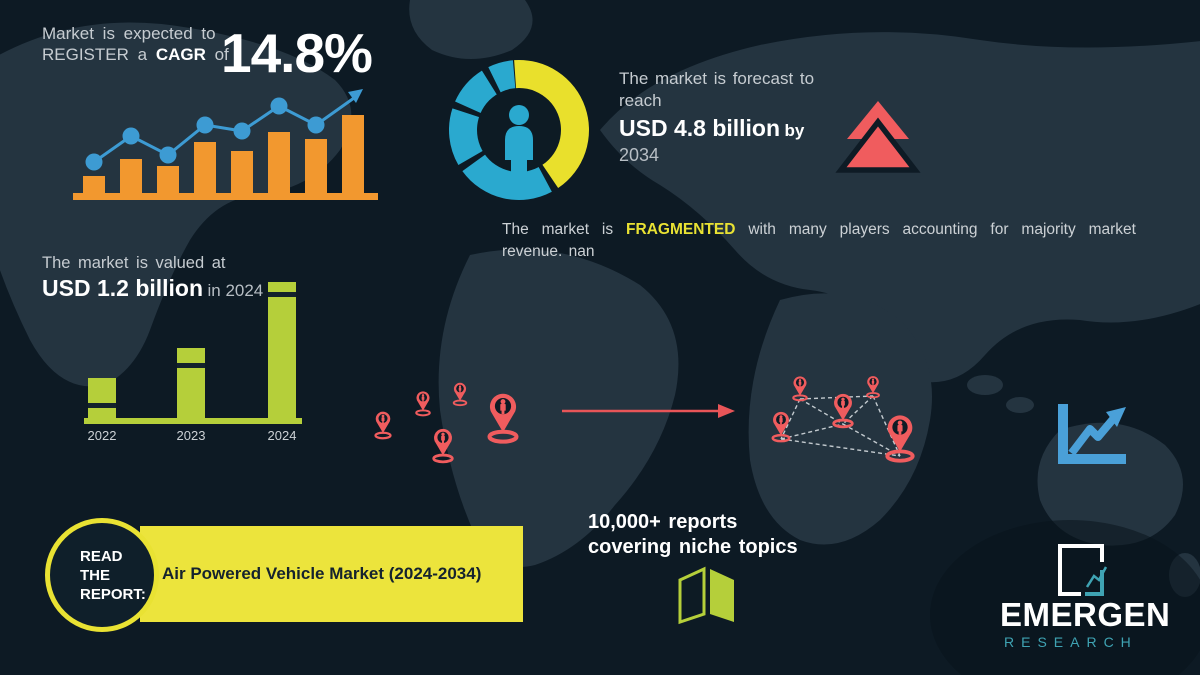 The height and width of the screenshot is (675, 1200). Describe the element at coordinates (95, 575) in the screenshot. I see `read-report-line2: THE` at that location.